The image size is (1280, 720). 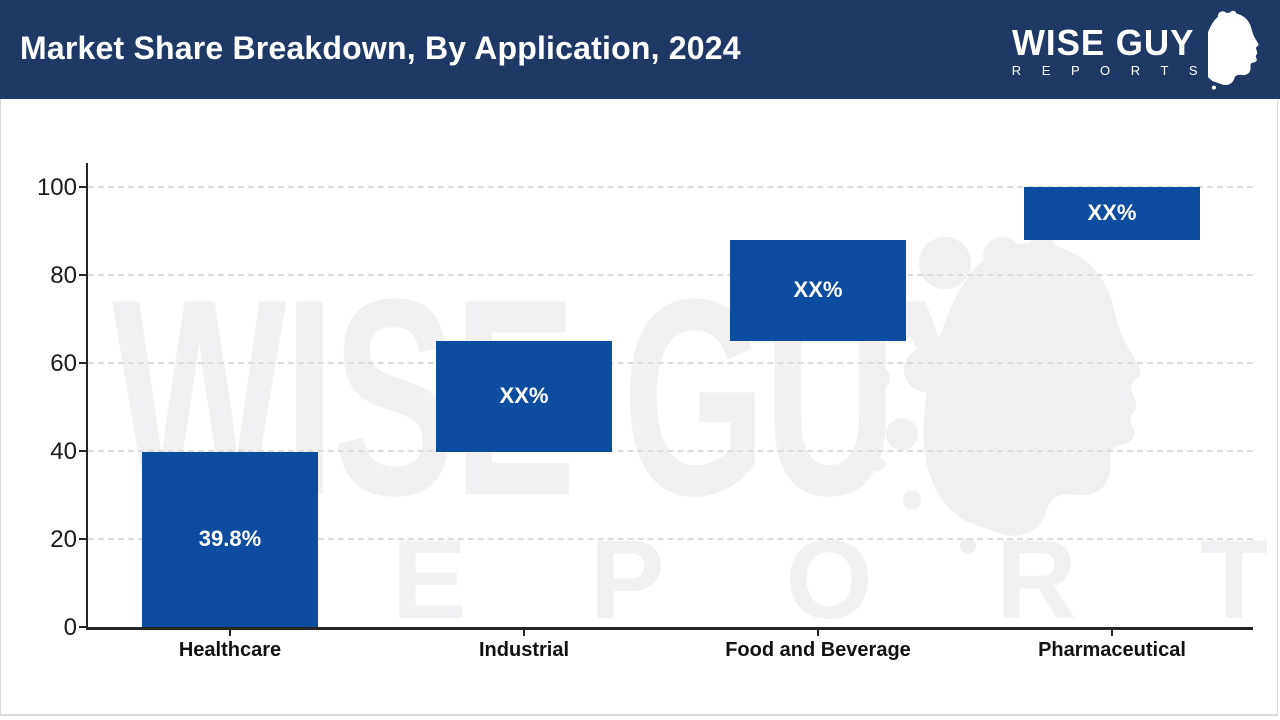 What do you see at coordinates (1277, 407) in the screenshot?
I see `card-right-border` at bounding box center [1277, 407].